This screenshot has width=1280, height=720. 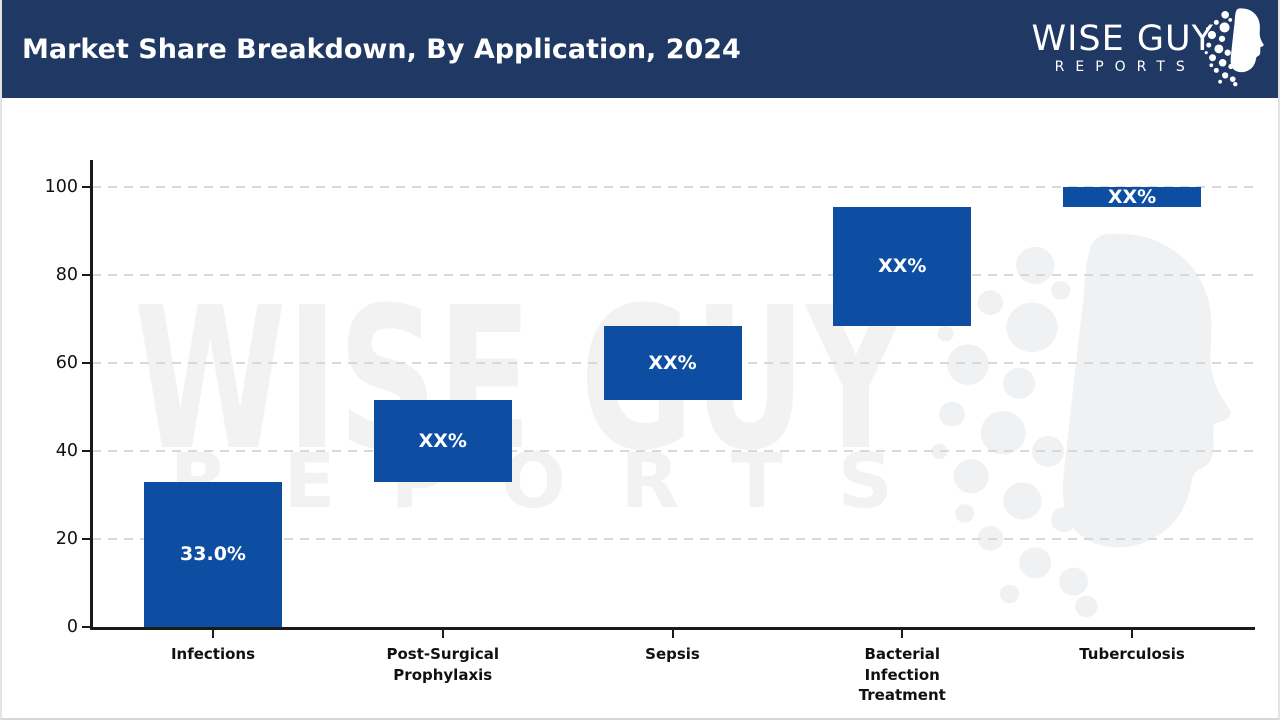 I want to click on xaxis-label-sepsis: Sepsis, so click(x=672, y=654).